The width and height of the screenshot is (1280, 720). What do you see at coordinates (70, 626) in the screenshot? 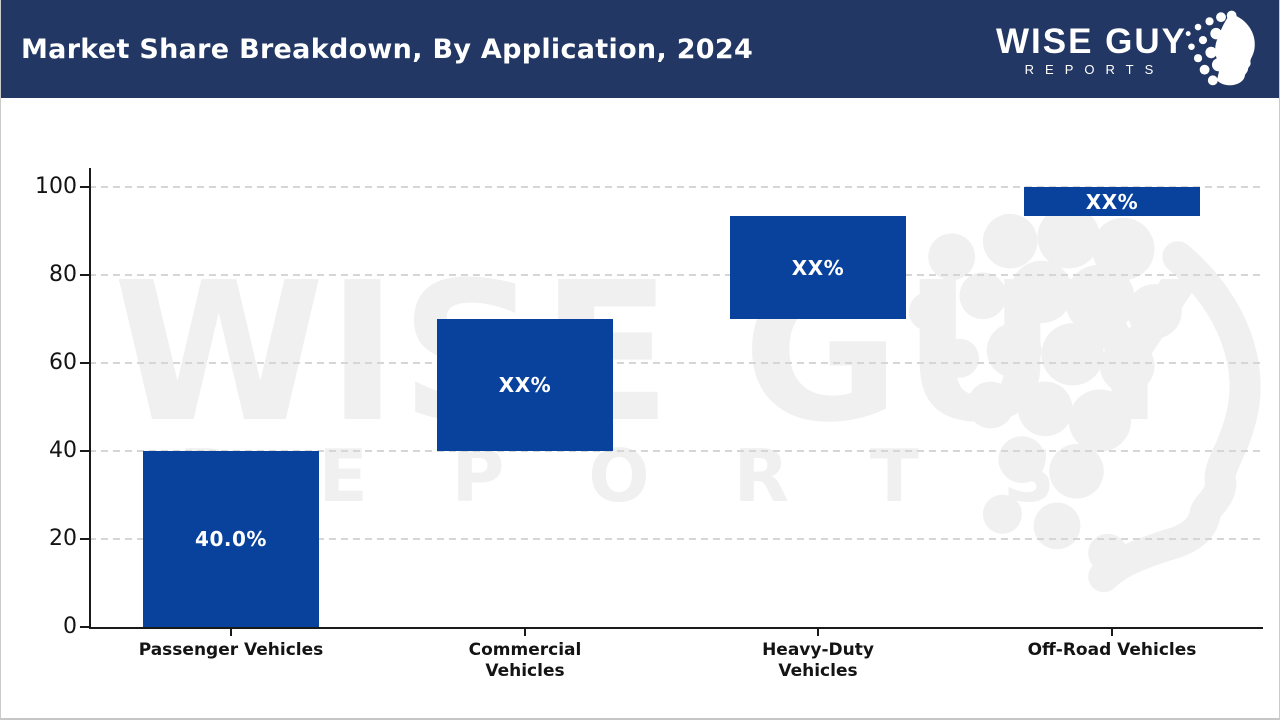
I see `y-axis-tick-label: 0` at bounding box center [70, 626].